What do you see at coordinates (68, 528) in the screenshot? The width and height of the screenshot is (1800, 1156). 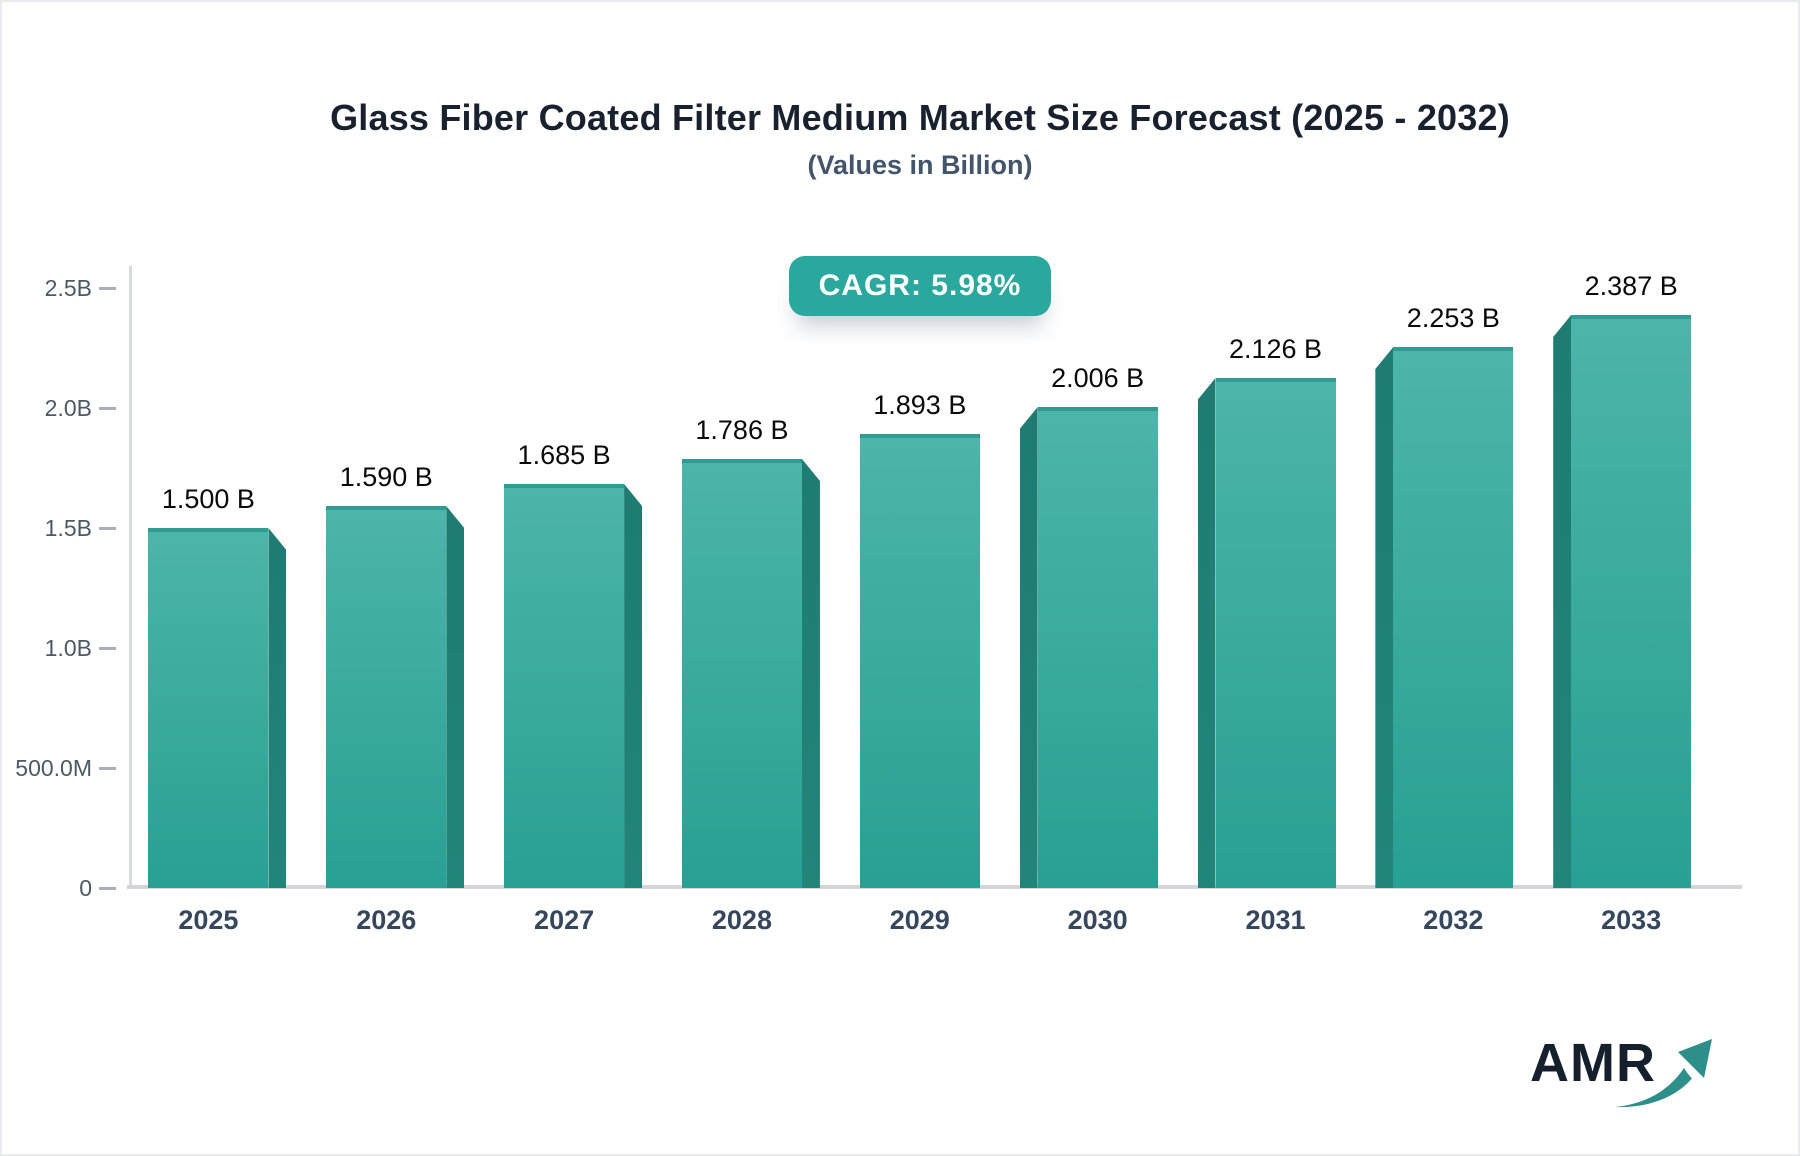 I see `y-axis-label: 1.5B` at bounding box center [68, 528].